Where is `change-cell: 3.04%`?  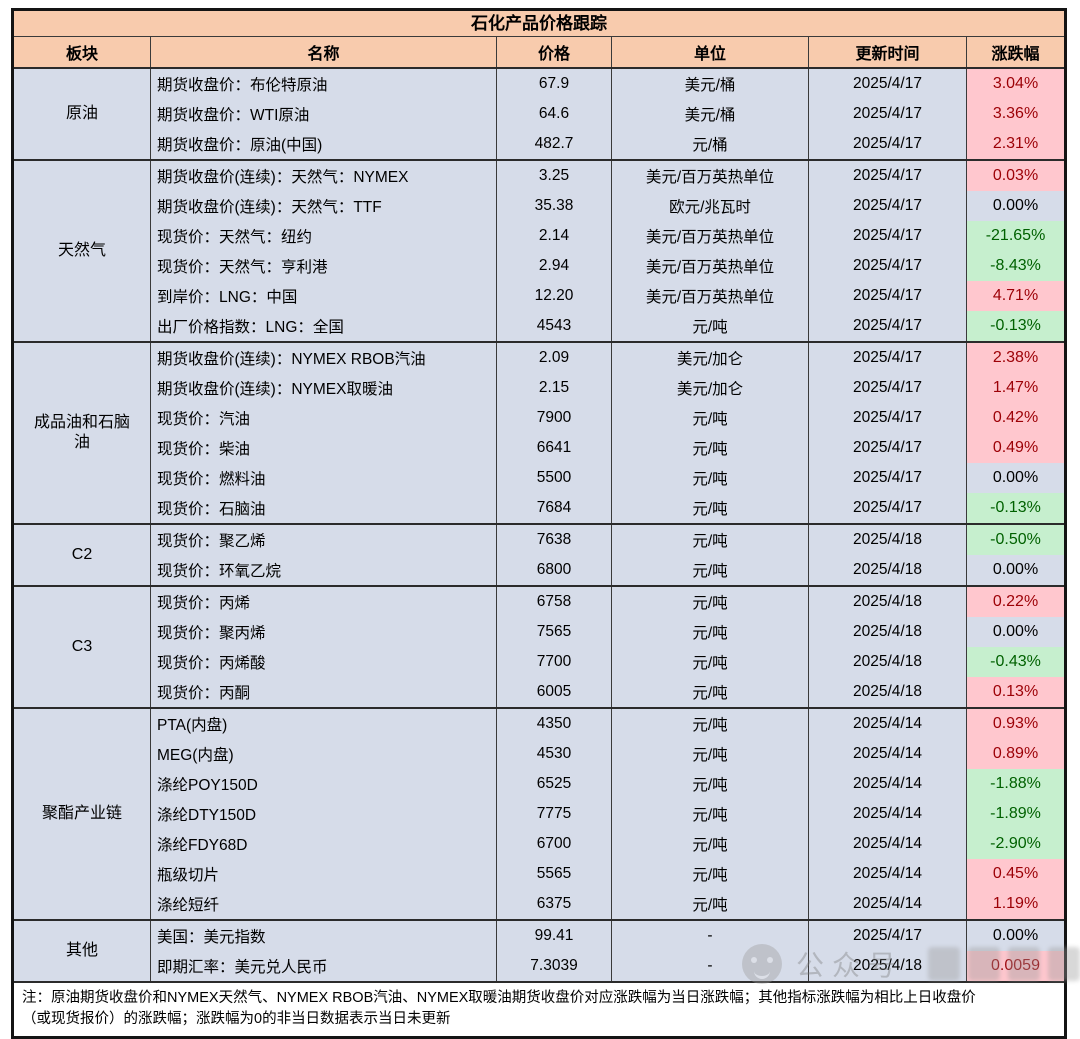
change-cell: 3.04% is located at coordinates (1015, 84).